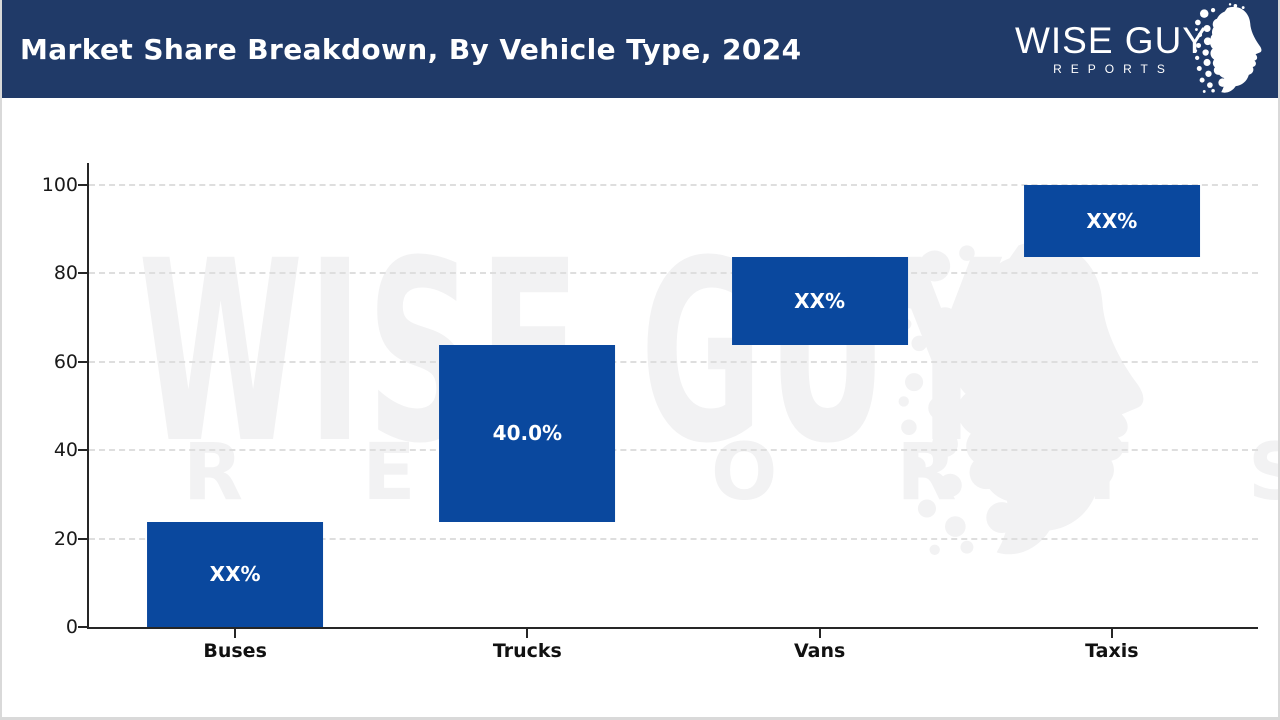  What do you see at coordinates (1113, 69) in the screenshot?
I see `brand-subtitle: REPORTS` at bounding box center [1113, 69].